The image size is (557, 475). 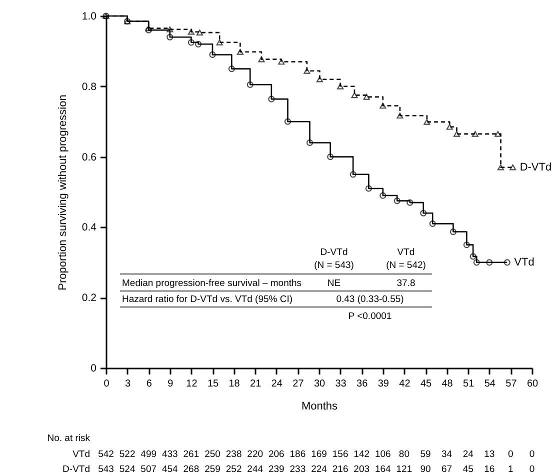 I want to click on x-tick-label: 9, so click(x=171, y=384).